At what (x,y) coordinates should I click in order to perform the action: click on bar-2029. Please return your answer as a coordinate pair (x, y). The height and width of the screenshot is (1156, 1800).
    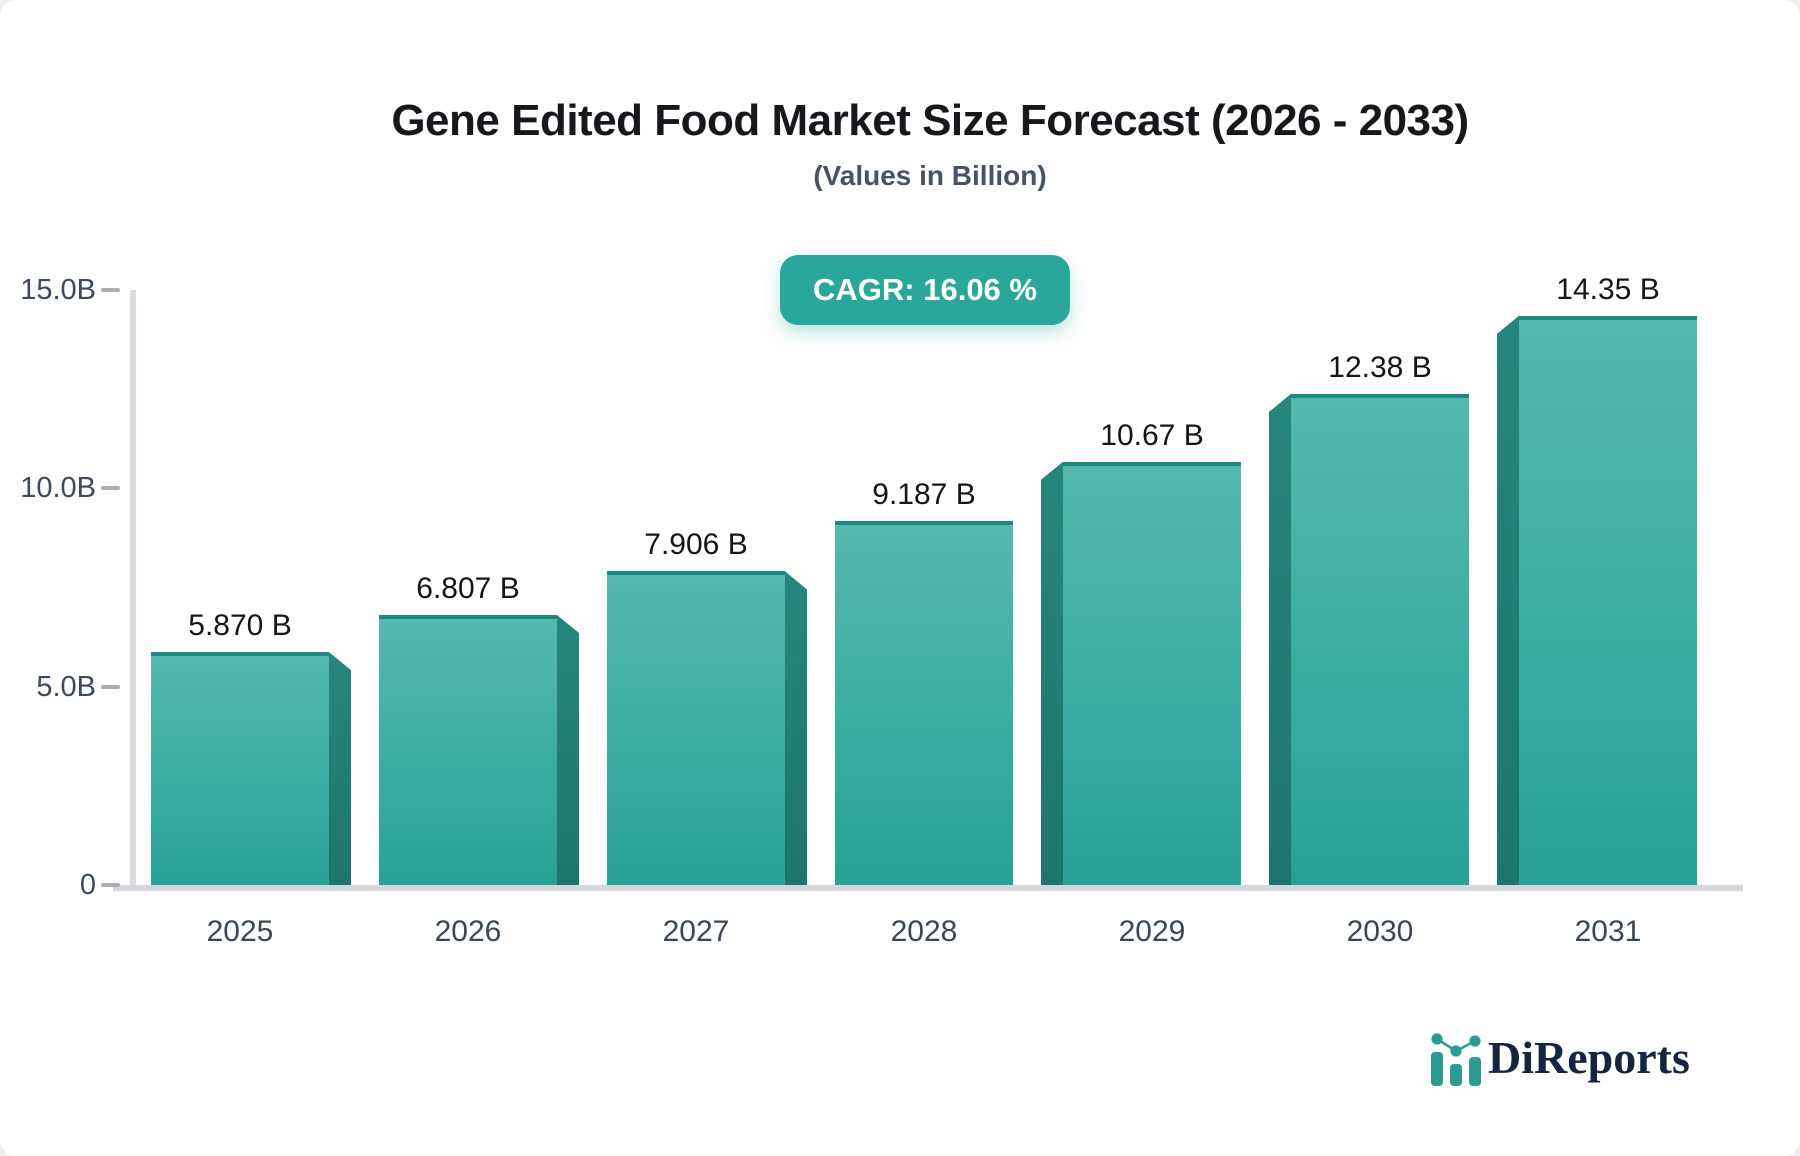
    Looking at the image, I should click on (1152, 673).